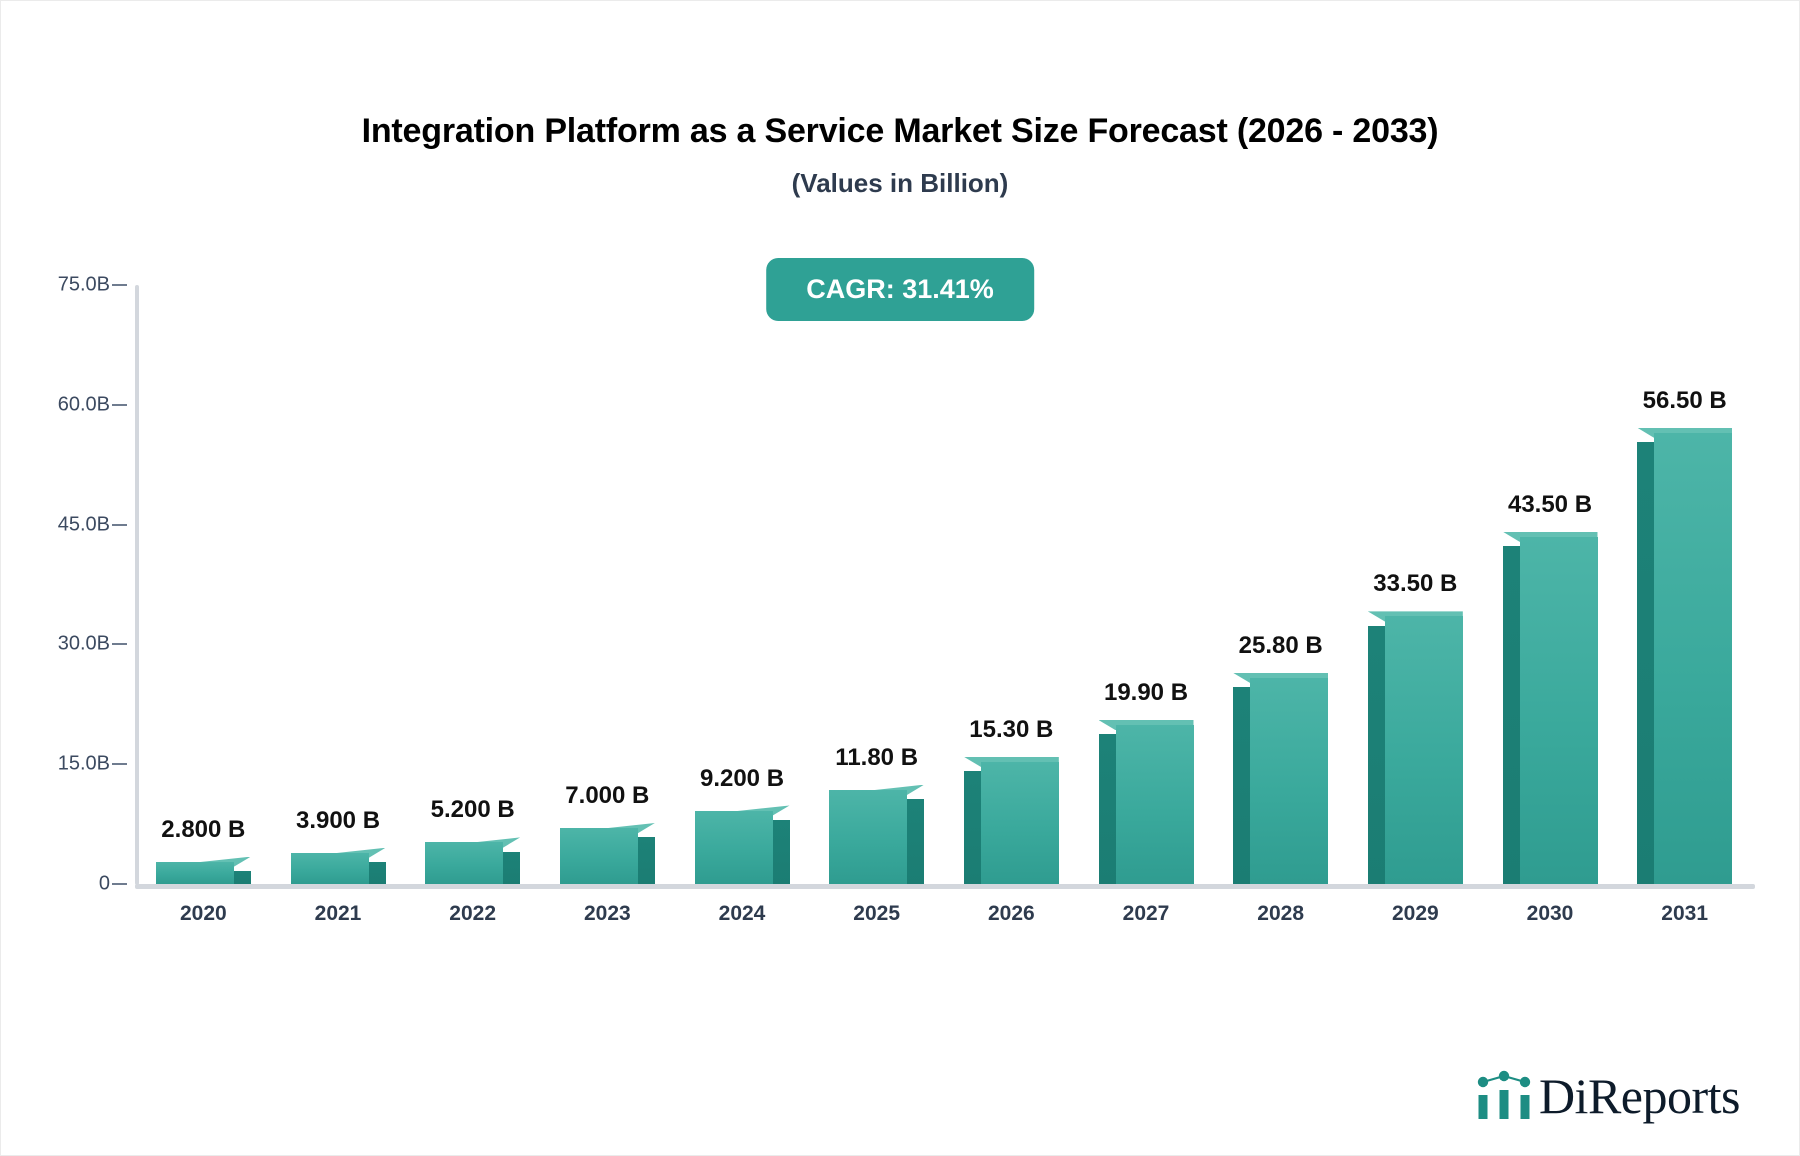 The width and height of the screenshot is (1800, 1156). Describe the element at coordinates (83, 404) in the screenshot. I see `y-axis-tick-label: 60.0B` at that location.